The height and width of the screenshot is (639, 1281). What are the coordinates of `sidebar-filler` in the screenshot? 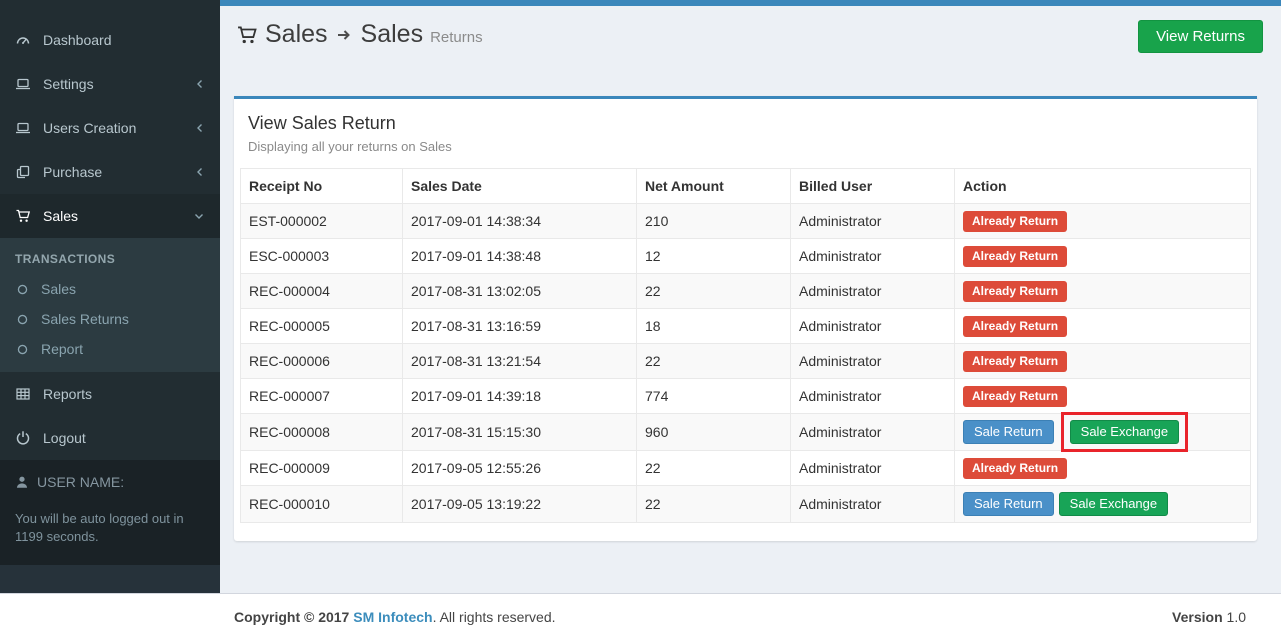 It's located at (110, 579).